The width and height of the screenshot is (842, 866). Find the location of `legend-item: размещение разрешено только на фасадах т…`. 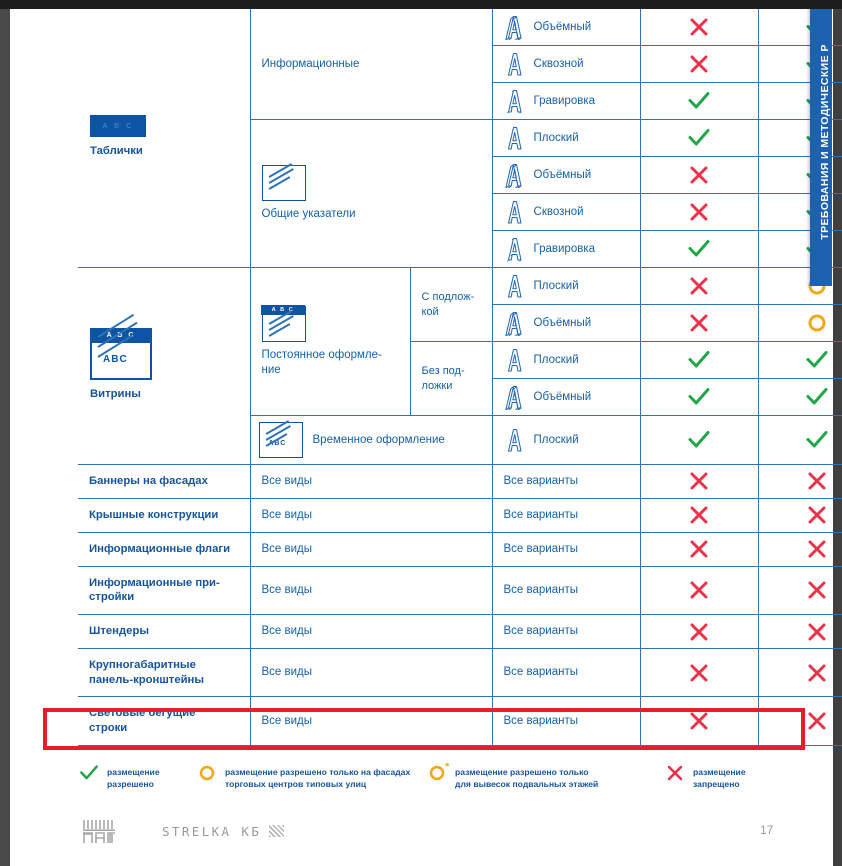

legend-item: размещение разрешено только на фасадах т… is located at coordinates (311, 776).